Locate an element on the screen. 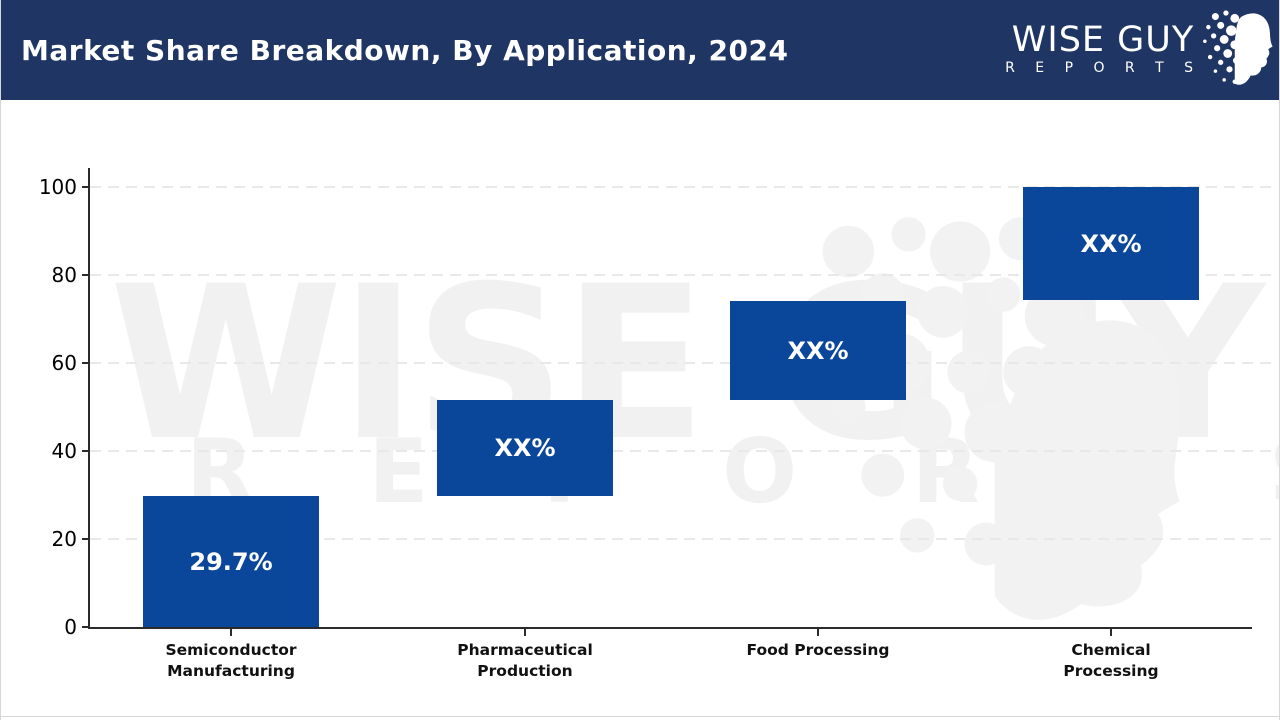  y-axis-tick-label: 0 is located at coordinates (70, 627).